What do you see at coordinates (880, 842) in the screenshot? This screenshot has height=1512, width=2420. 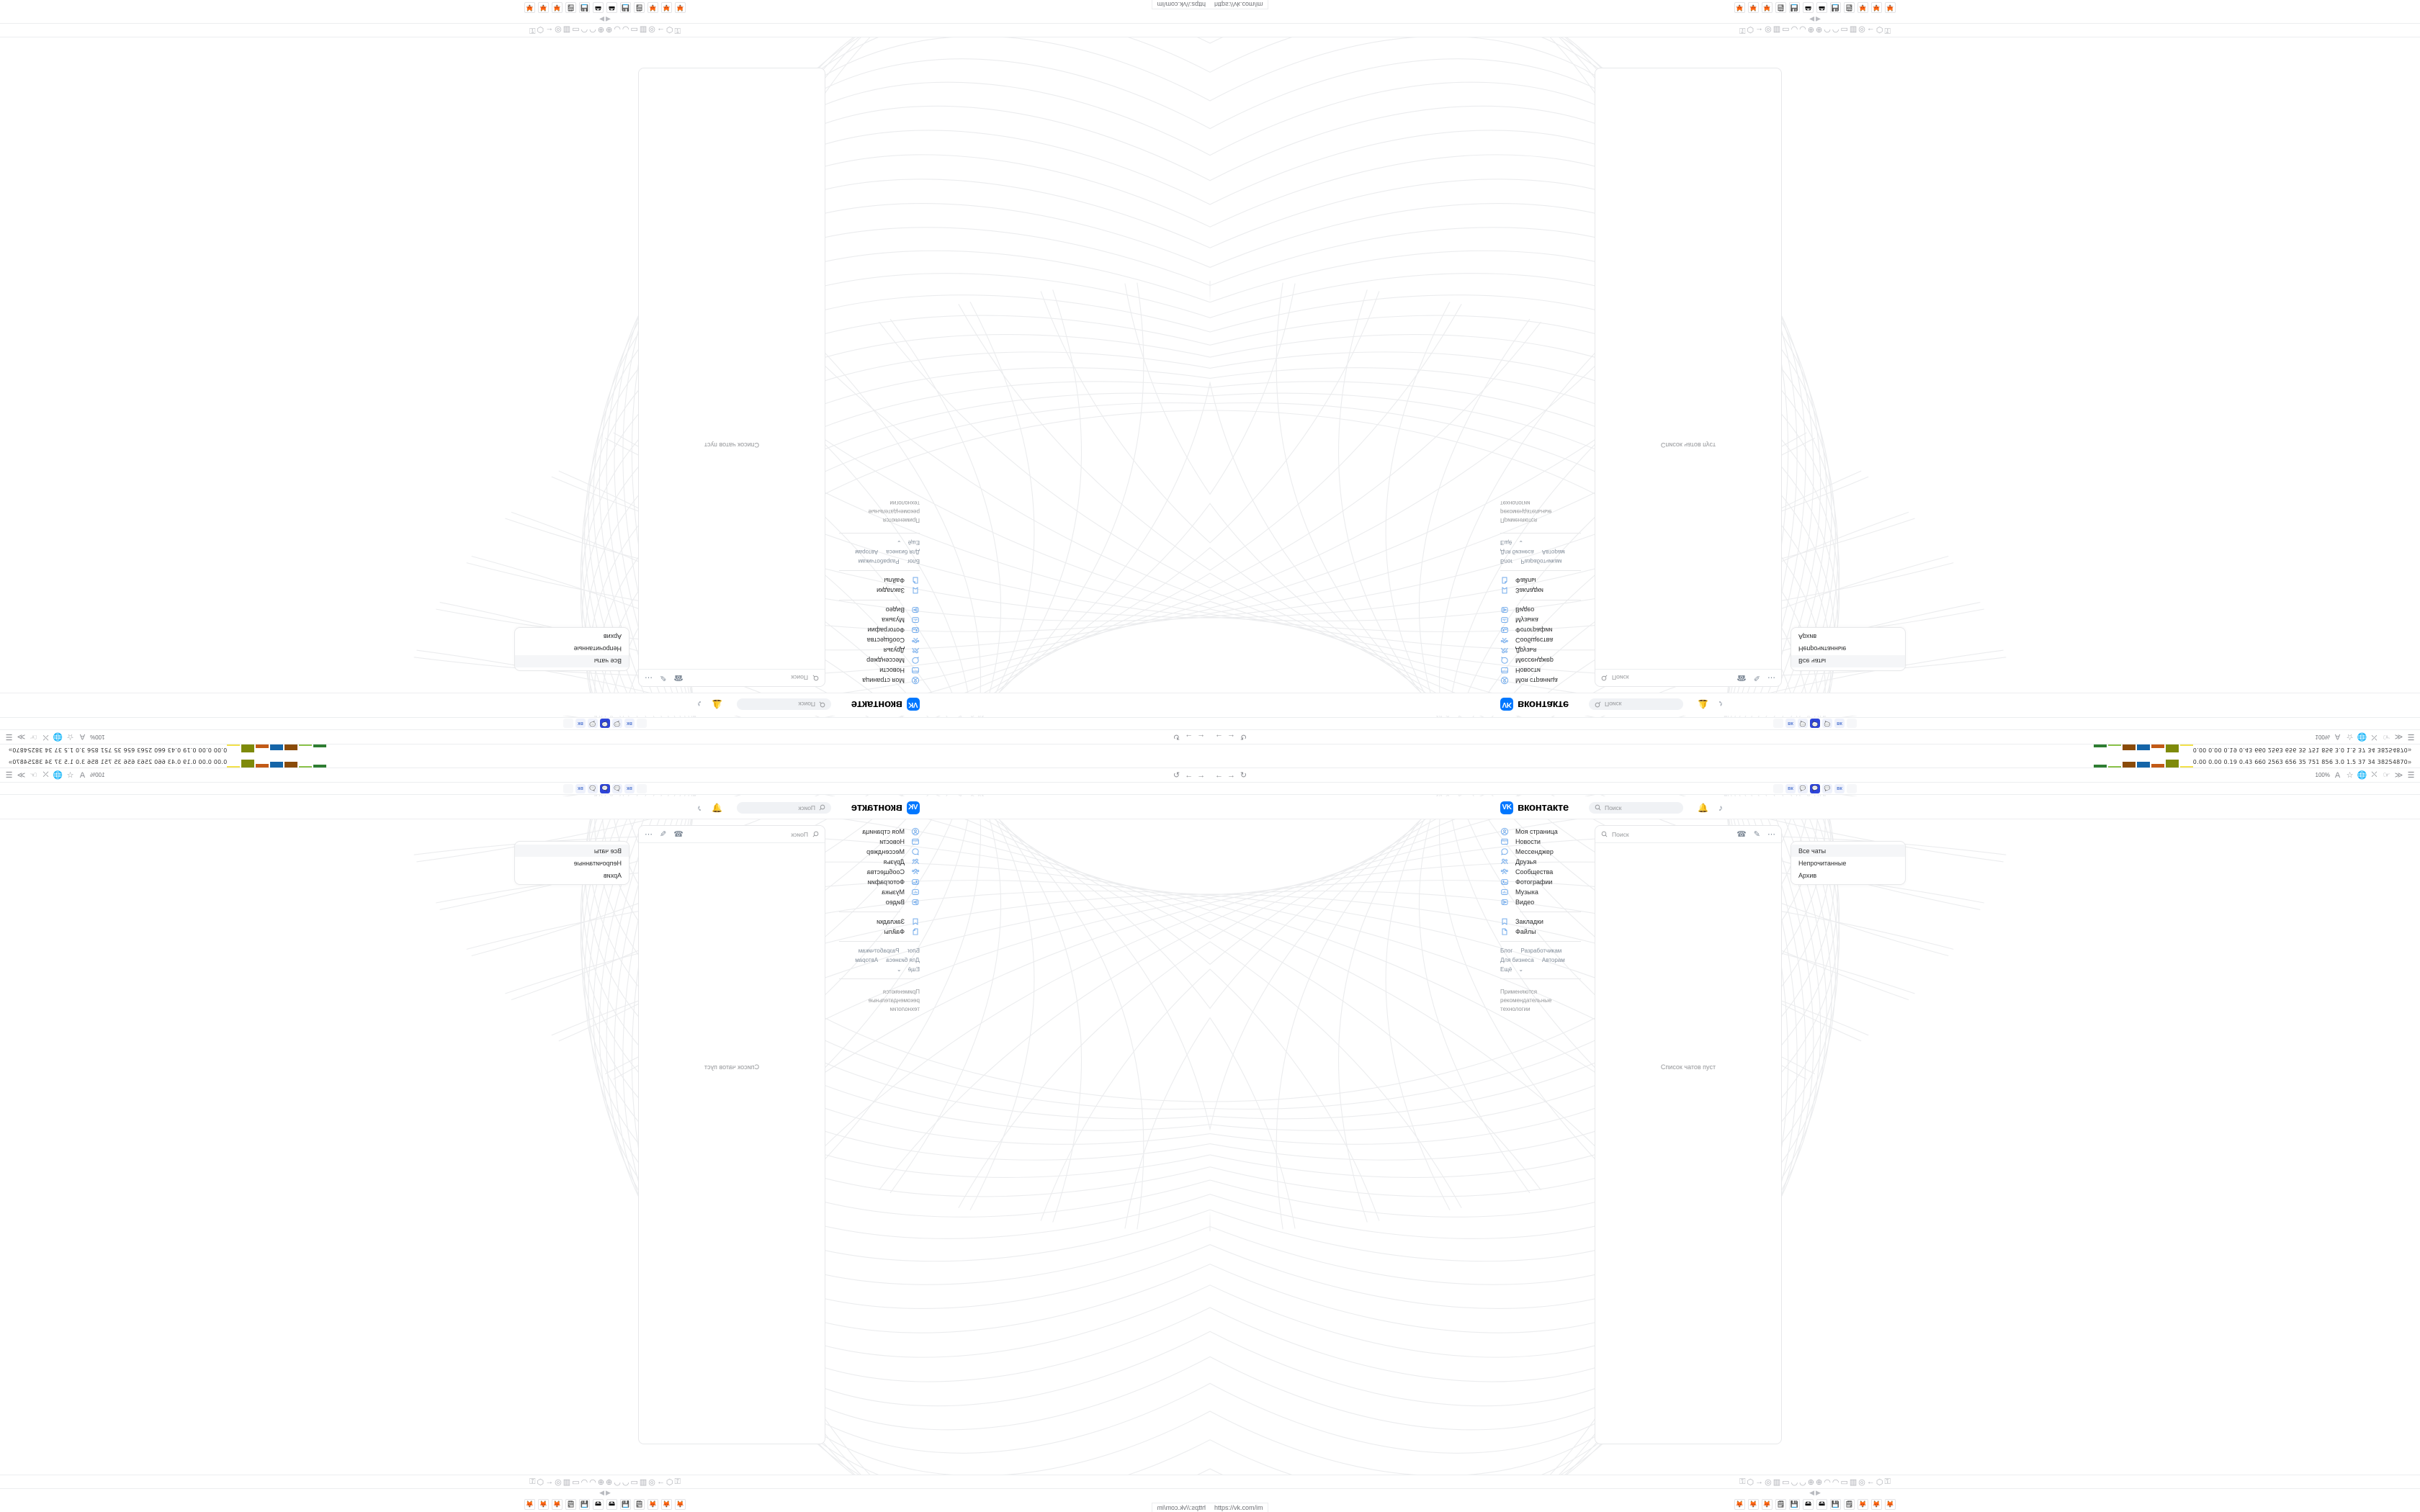 I see `sidebar-item-news: Новости` at bounding box center [880, 842].